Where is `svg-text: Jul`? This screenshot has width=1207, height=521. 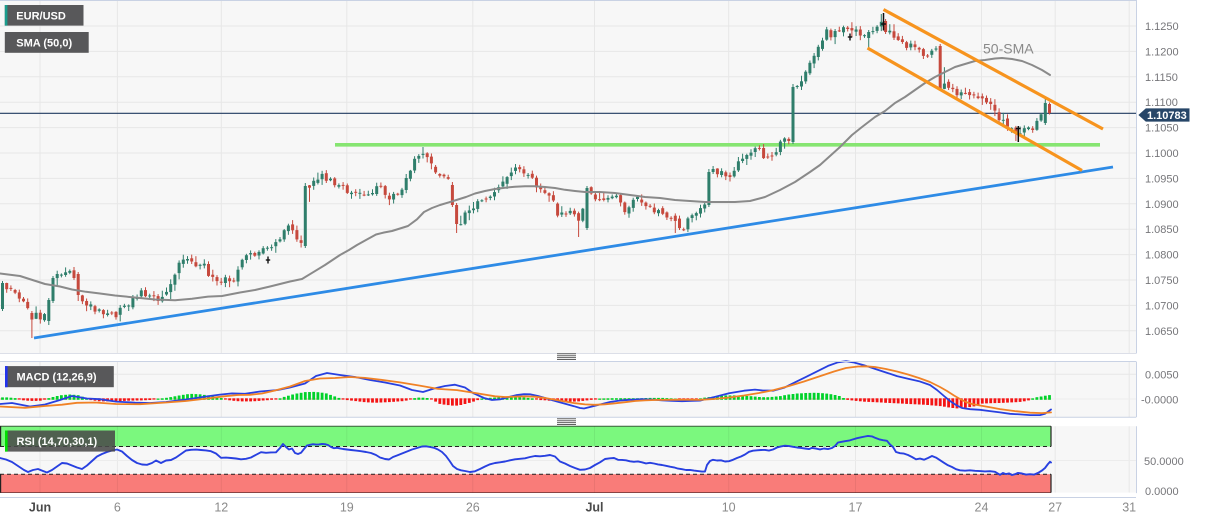
svg-text: Jul is located at coordinates (594, 507).